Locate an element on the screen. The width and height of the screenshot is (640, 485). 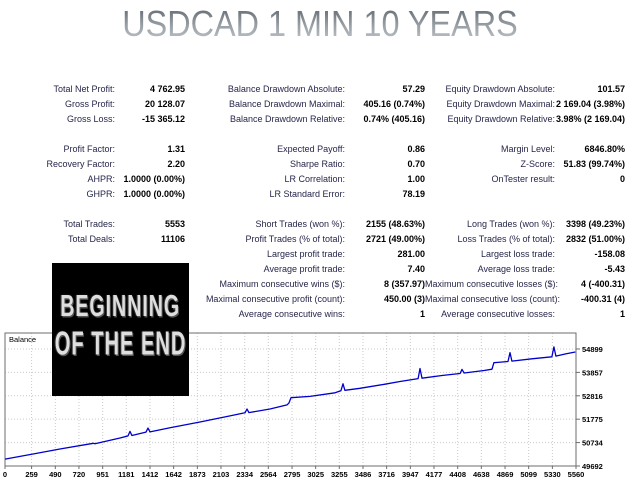
stat-value: 405.16 (0.74%) is located at coordinates (394, 104).